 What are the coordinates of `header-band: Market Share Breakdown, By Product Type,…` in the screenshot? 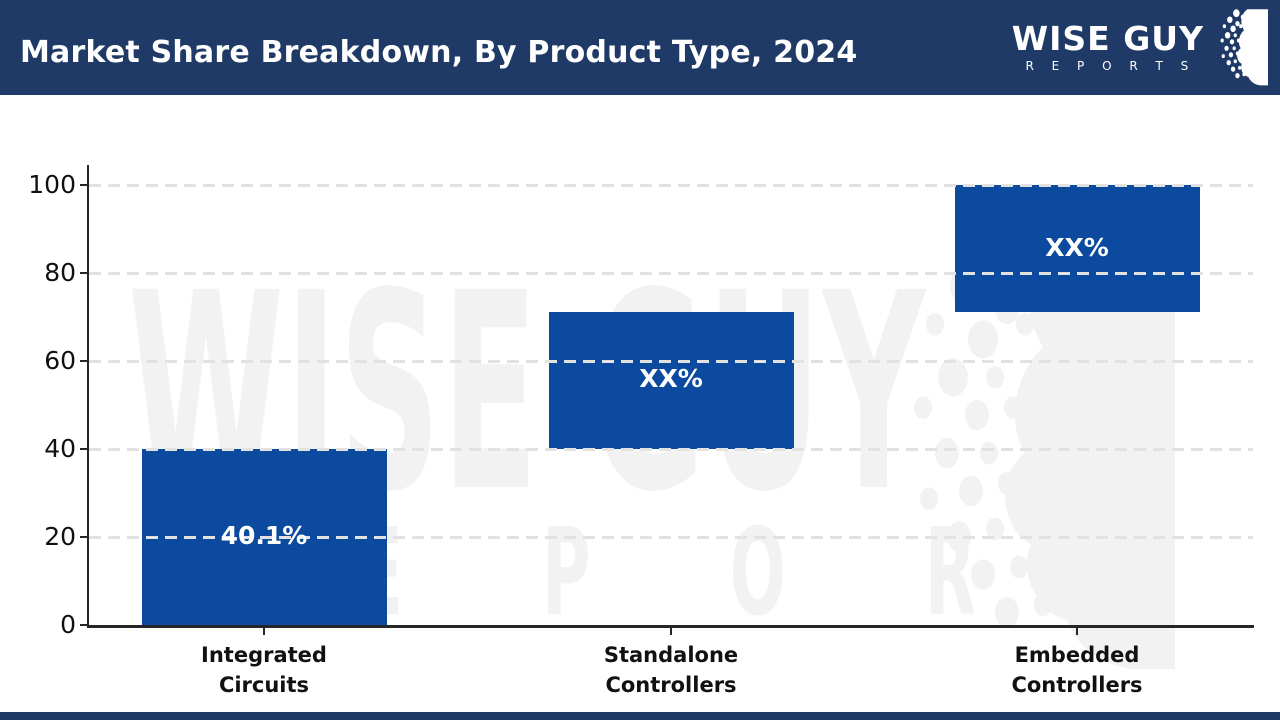 It's located at (640, 47).